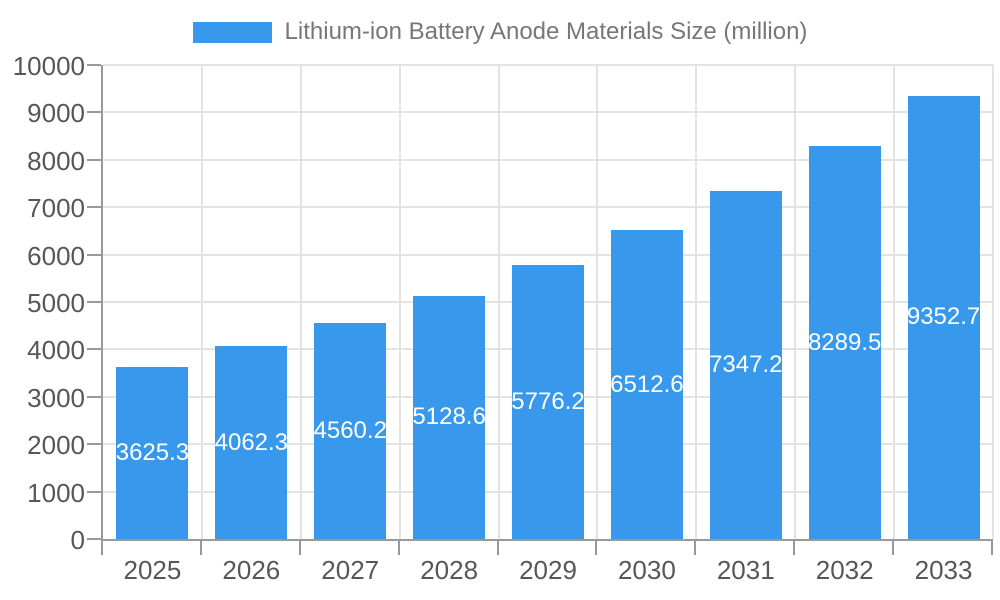  I want to click on x-axis-tick-label: 2029, so click(548, 570).